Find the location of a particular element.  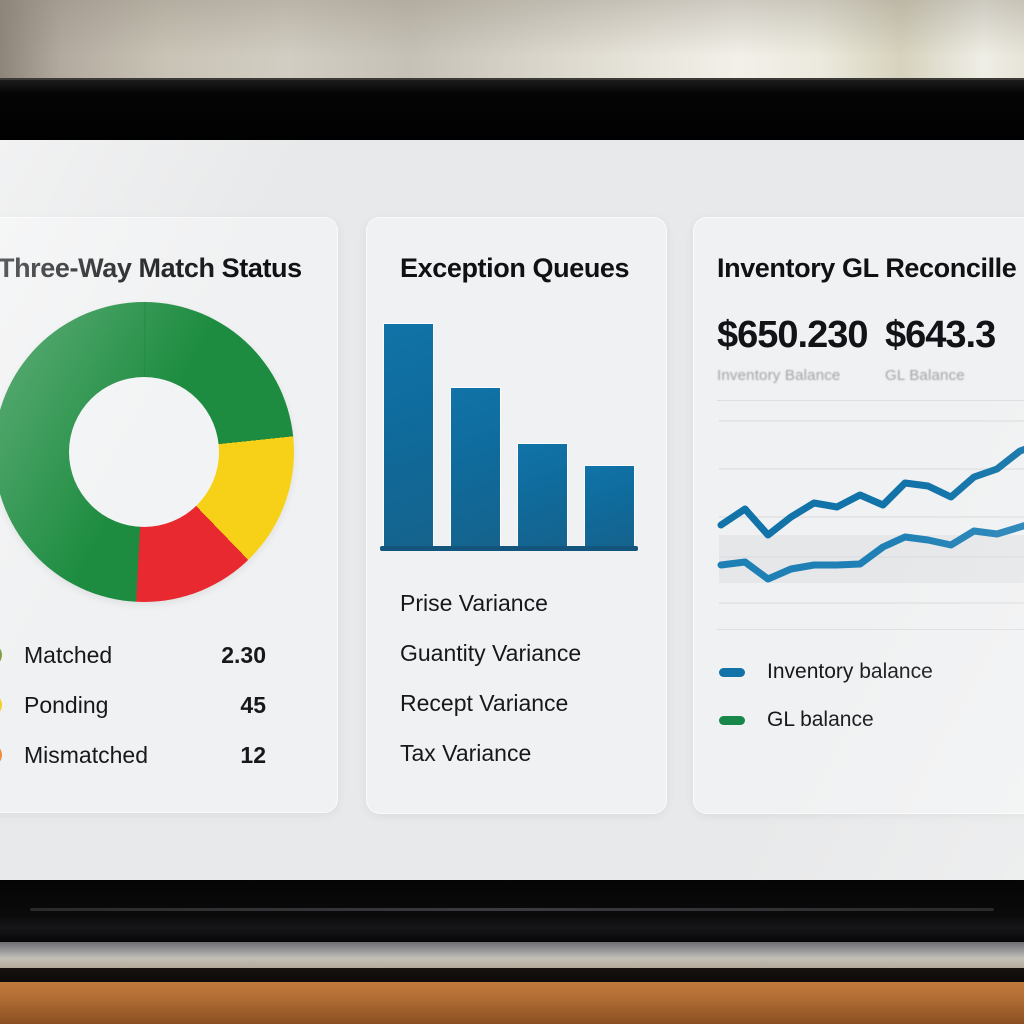

match-legend: Matched 2.30 Ponding 45 Mismatched 12 is located at coordinates (155, 705).